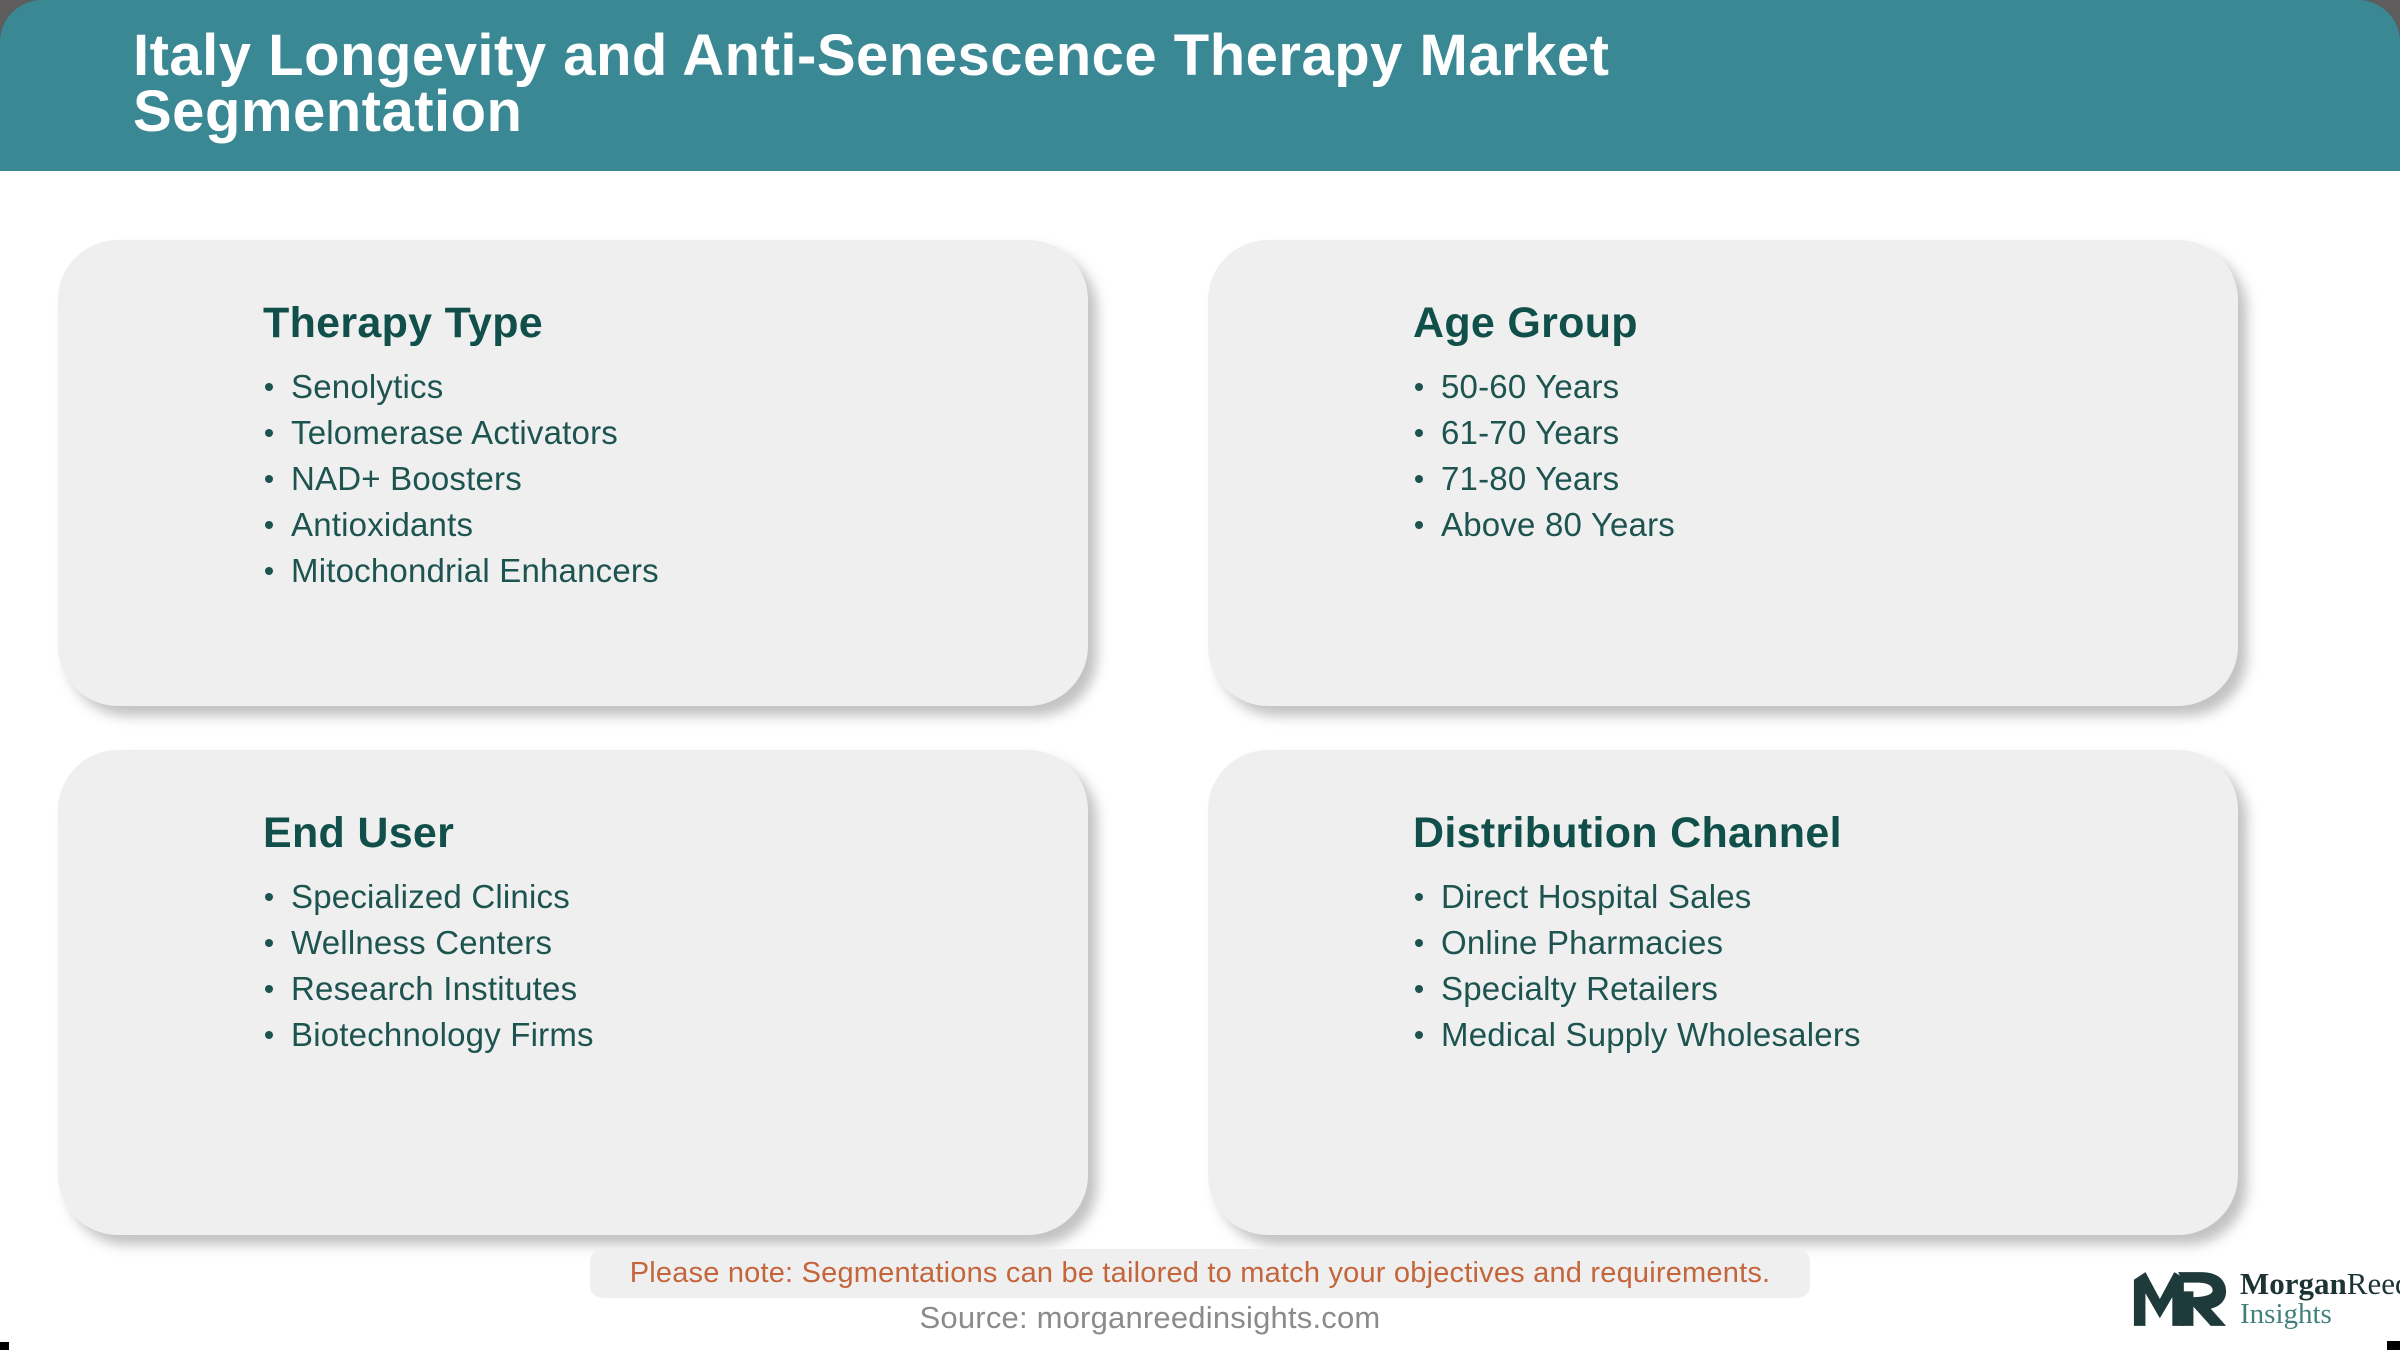 The height and width of the screenshot is (1350, 2400). I want to click on list-item: Medical Supply Wholesalers, so click(1800, 1035).